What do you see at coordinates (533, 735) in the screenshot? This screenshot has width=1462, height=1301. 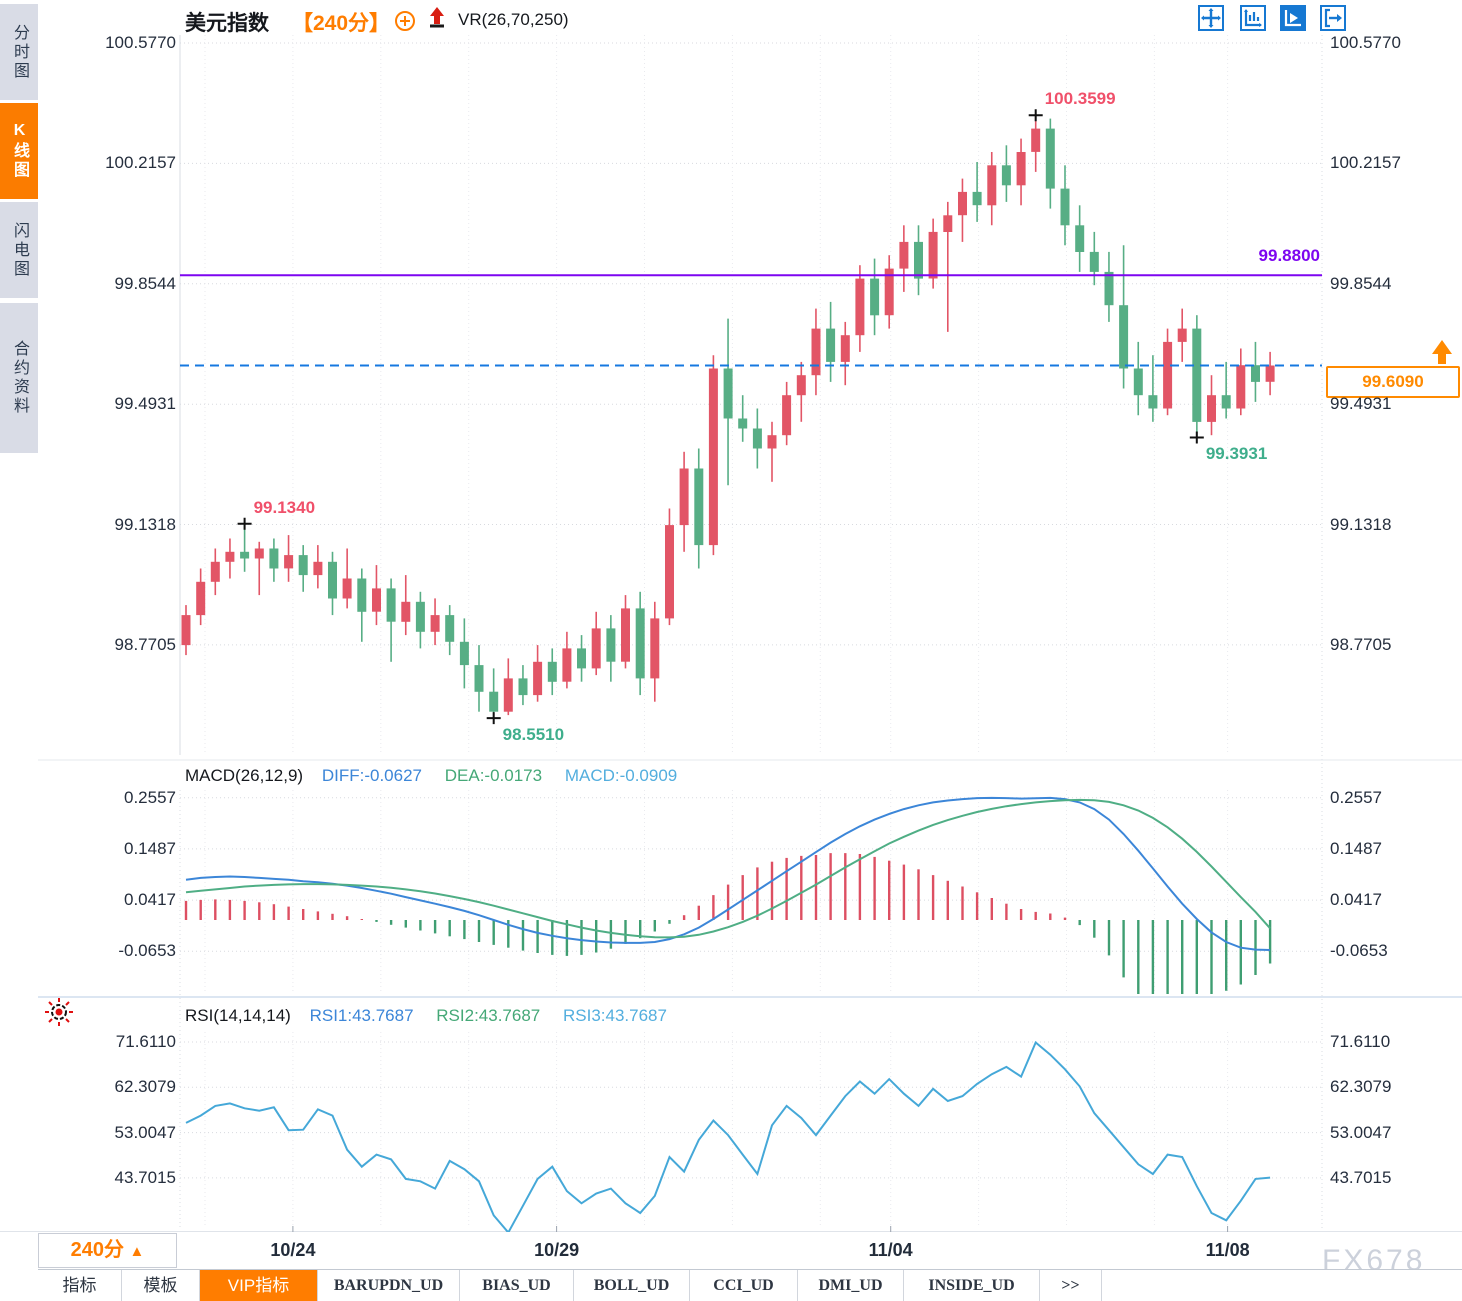 I see `price-extreme-label: 98.5510` at bounding box center [533, 735].